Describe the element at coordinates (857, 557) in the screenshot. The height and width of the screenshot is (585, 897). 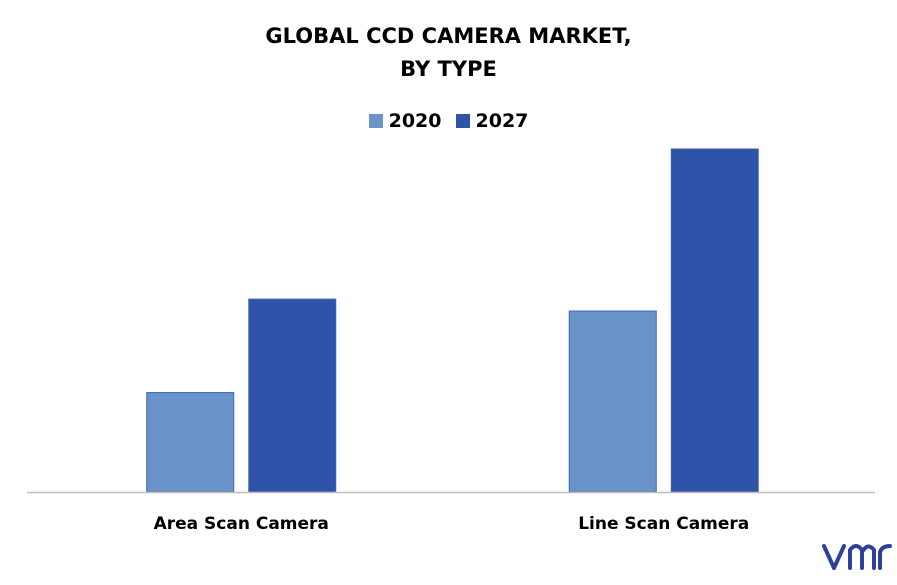
I see `vmr-logo-icon` at that location.